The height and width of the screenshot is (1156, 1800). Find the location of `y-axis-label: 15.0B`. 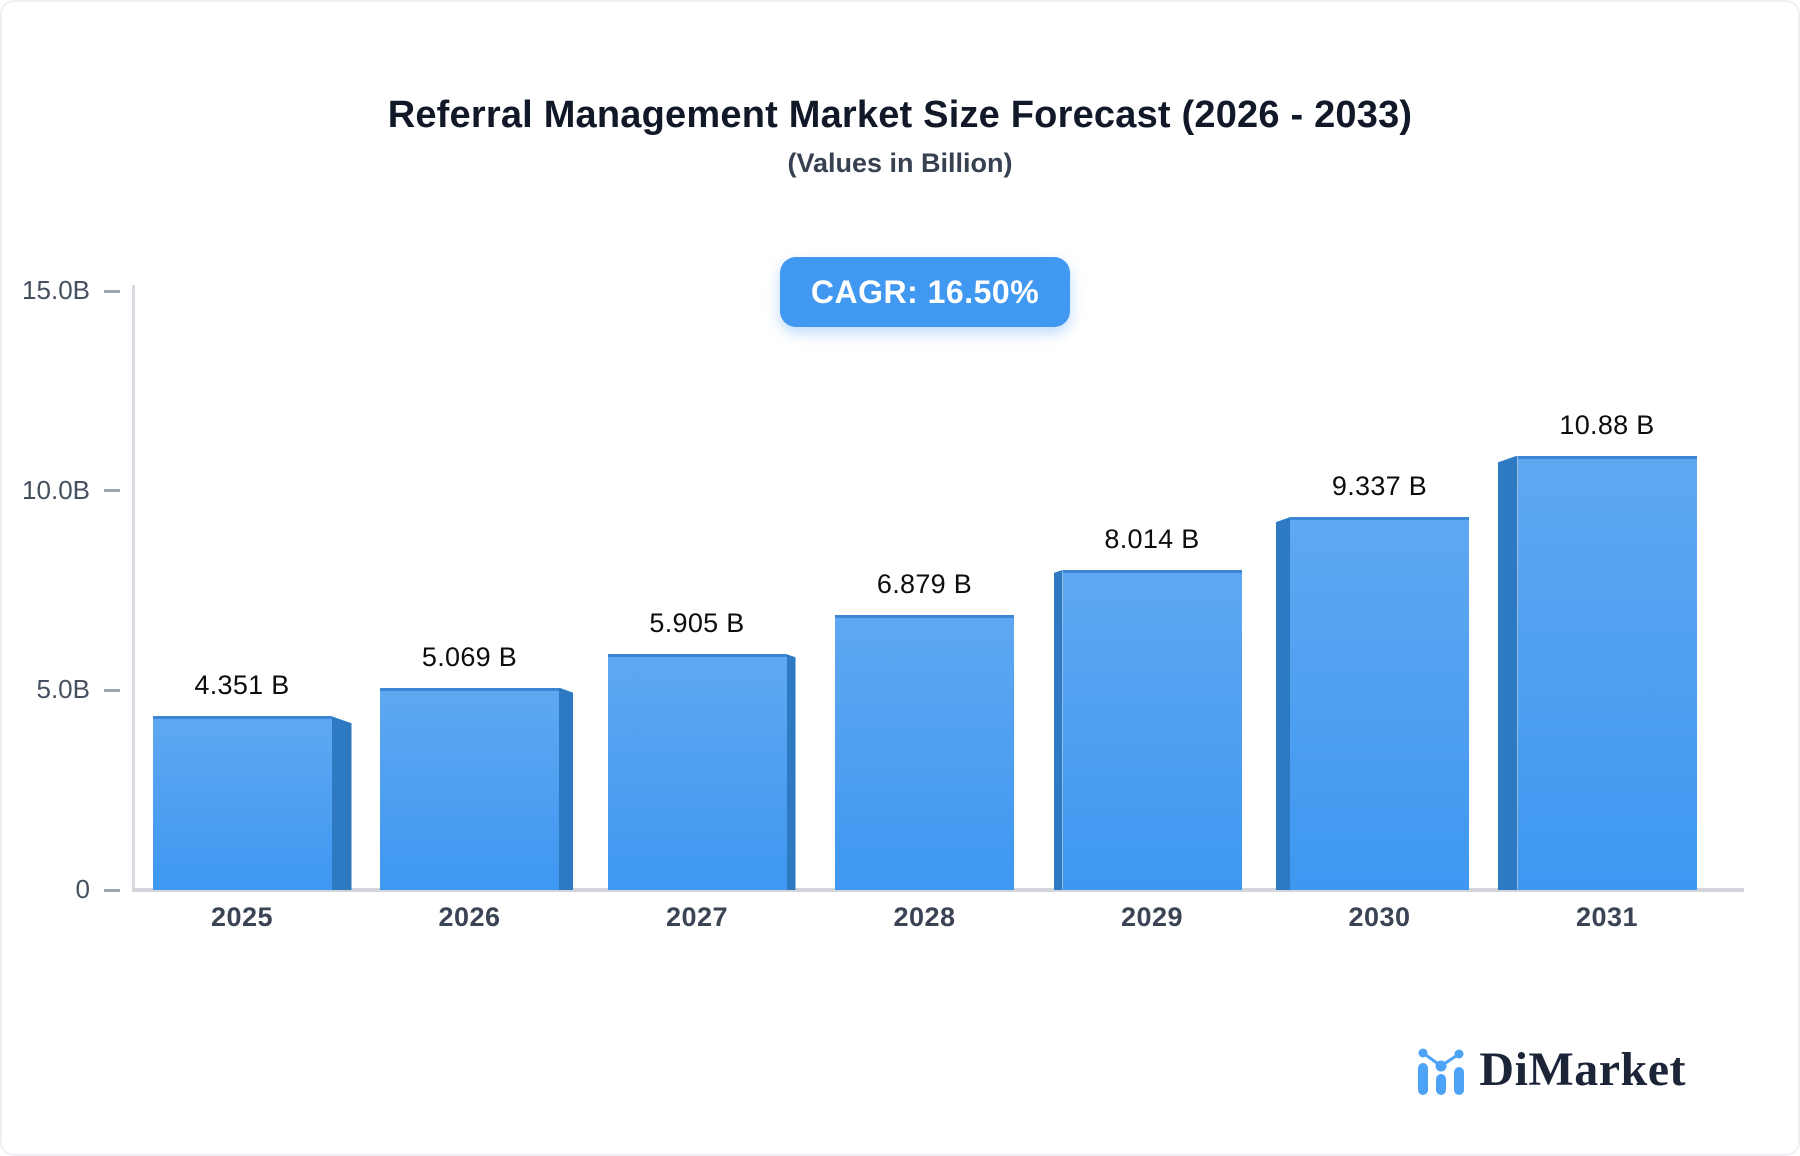

y-axis-label: 15.0B is located at coordinates (56, 290).